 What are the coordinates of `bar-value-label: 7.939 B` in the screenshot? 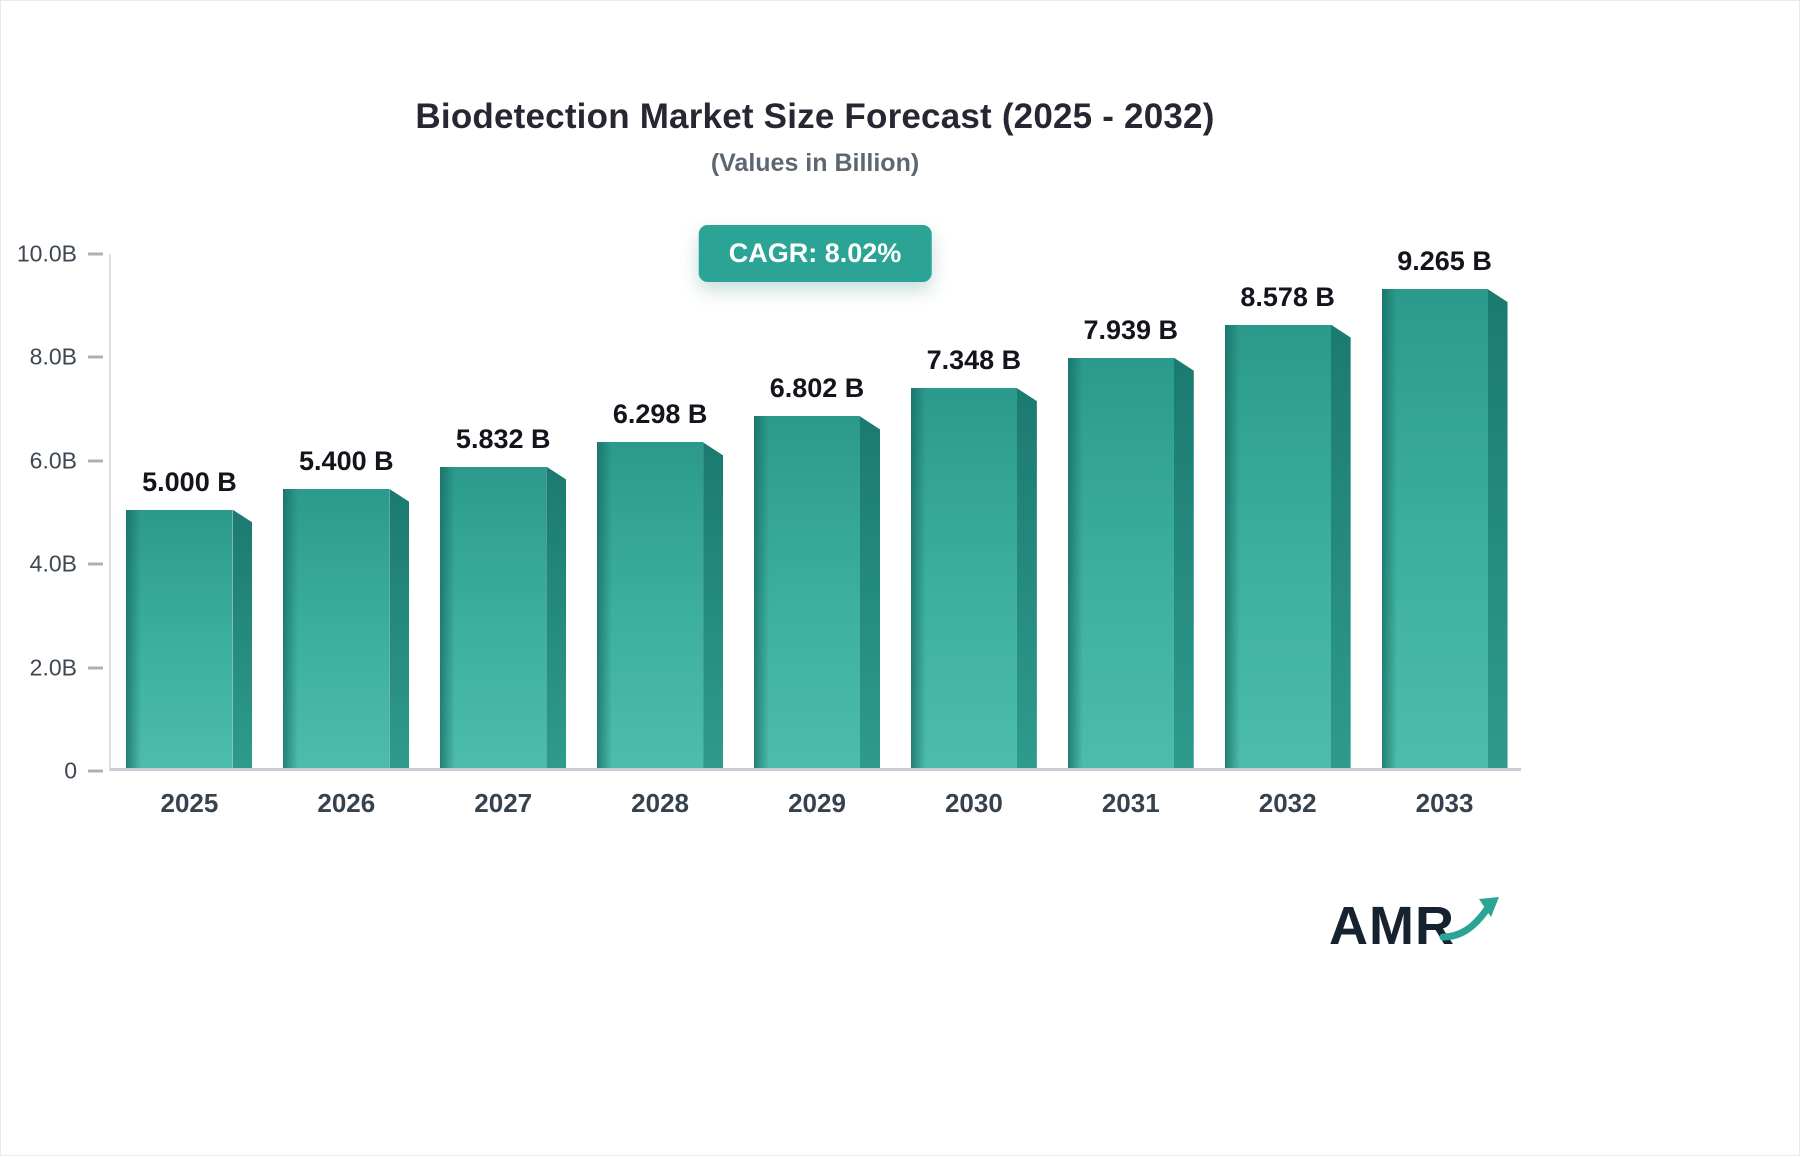 It's located at (1131, 329).